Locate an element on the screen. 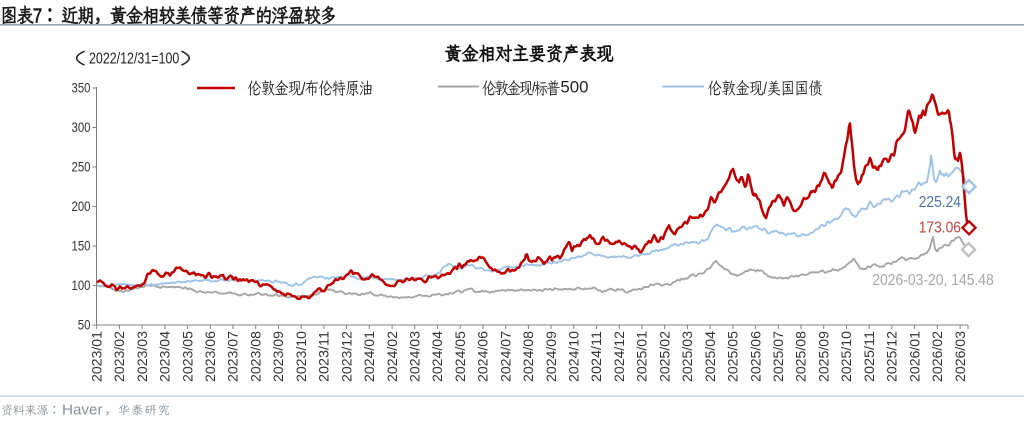  svg-text: 2025/05 is located at coordinates (733, 356).